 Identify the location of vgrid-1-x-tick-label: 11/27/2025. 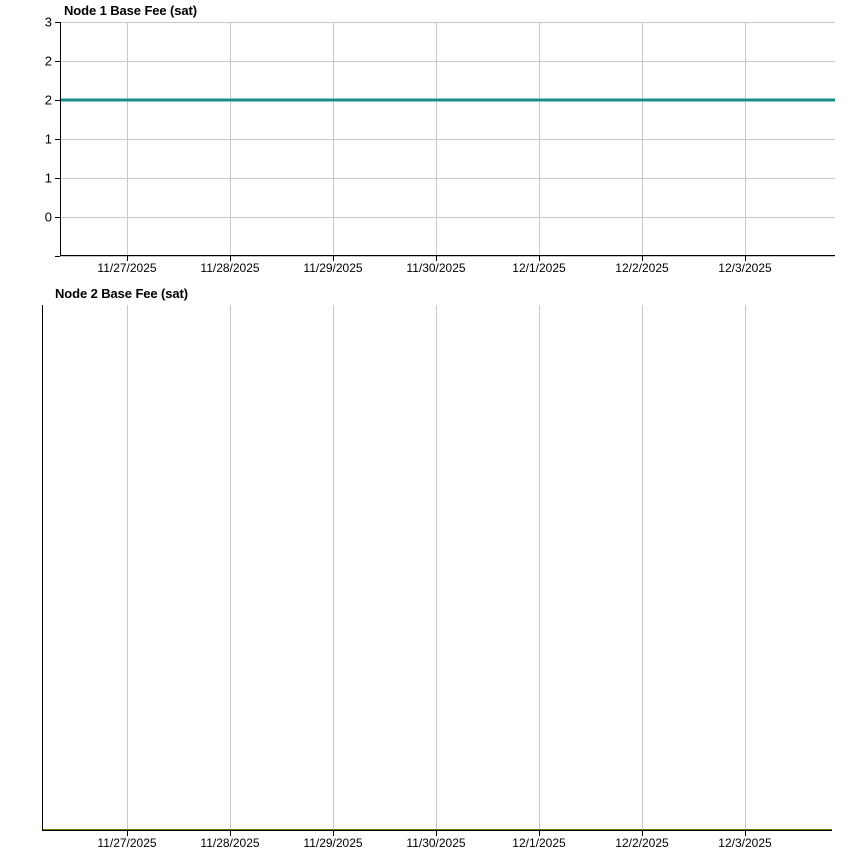
(127, 268).